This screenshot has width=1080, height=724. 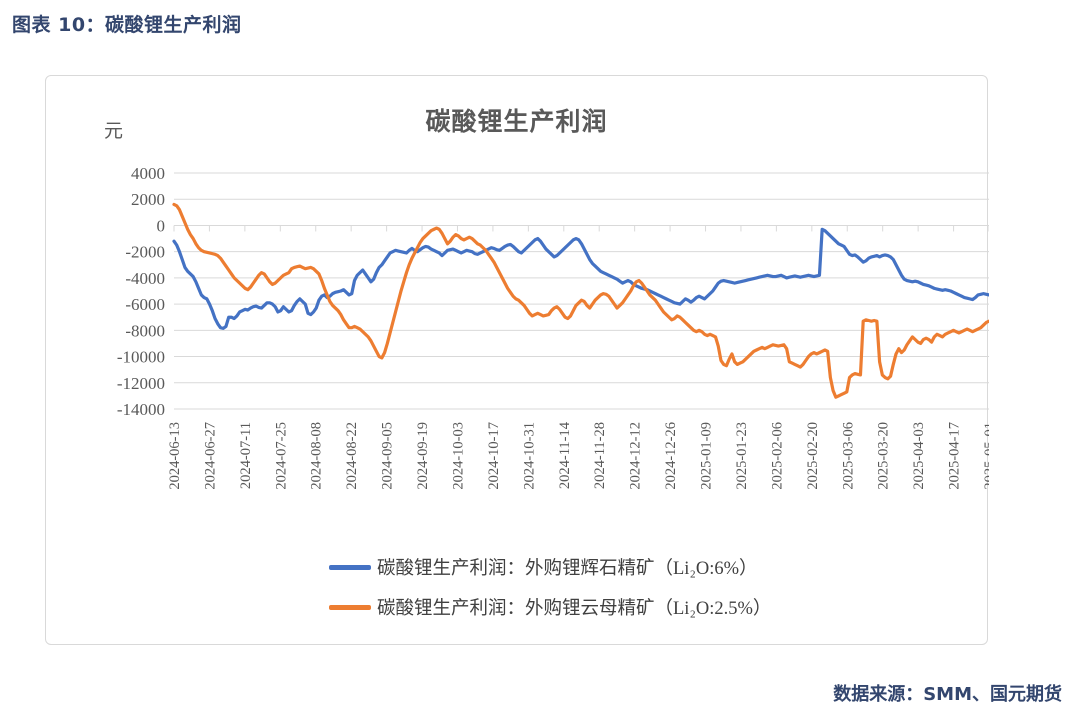 I want to click on x-axis-tick-label: 2025-05-01, so click(x=985, y=456).